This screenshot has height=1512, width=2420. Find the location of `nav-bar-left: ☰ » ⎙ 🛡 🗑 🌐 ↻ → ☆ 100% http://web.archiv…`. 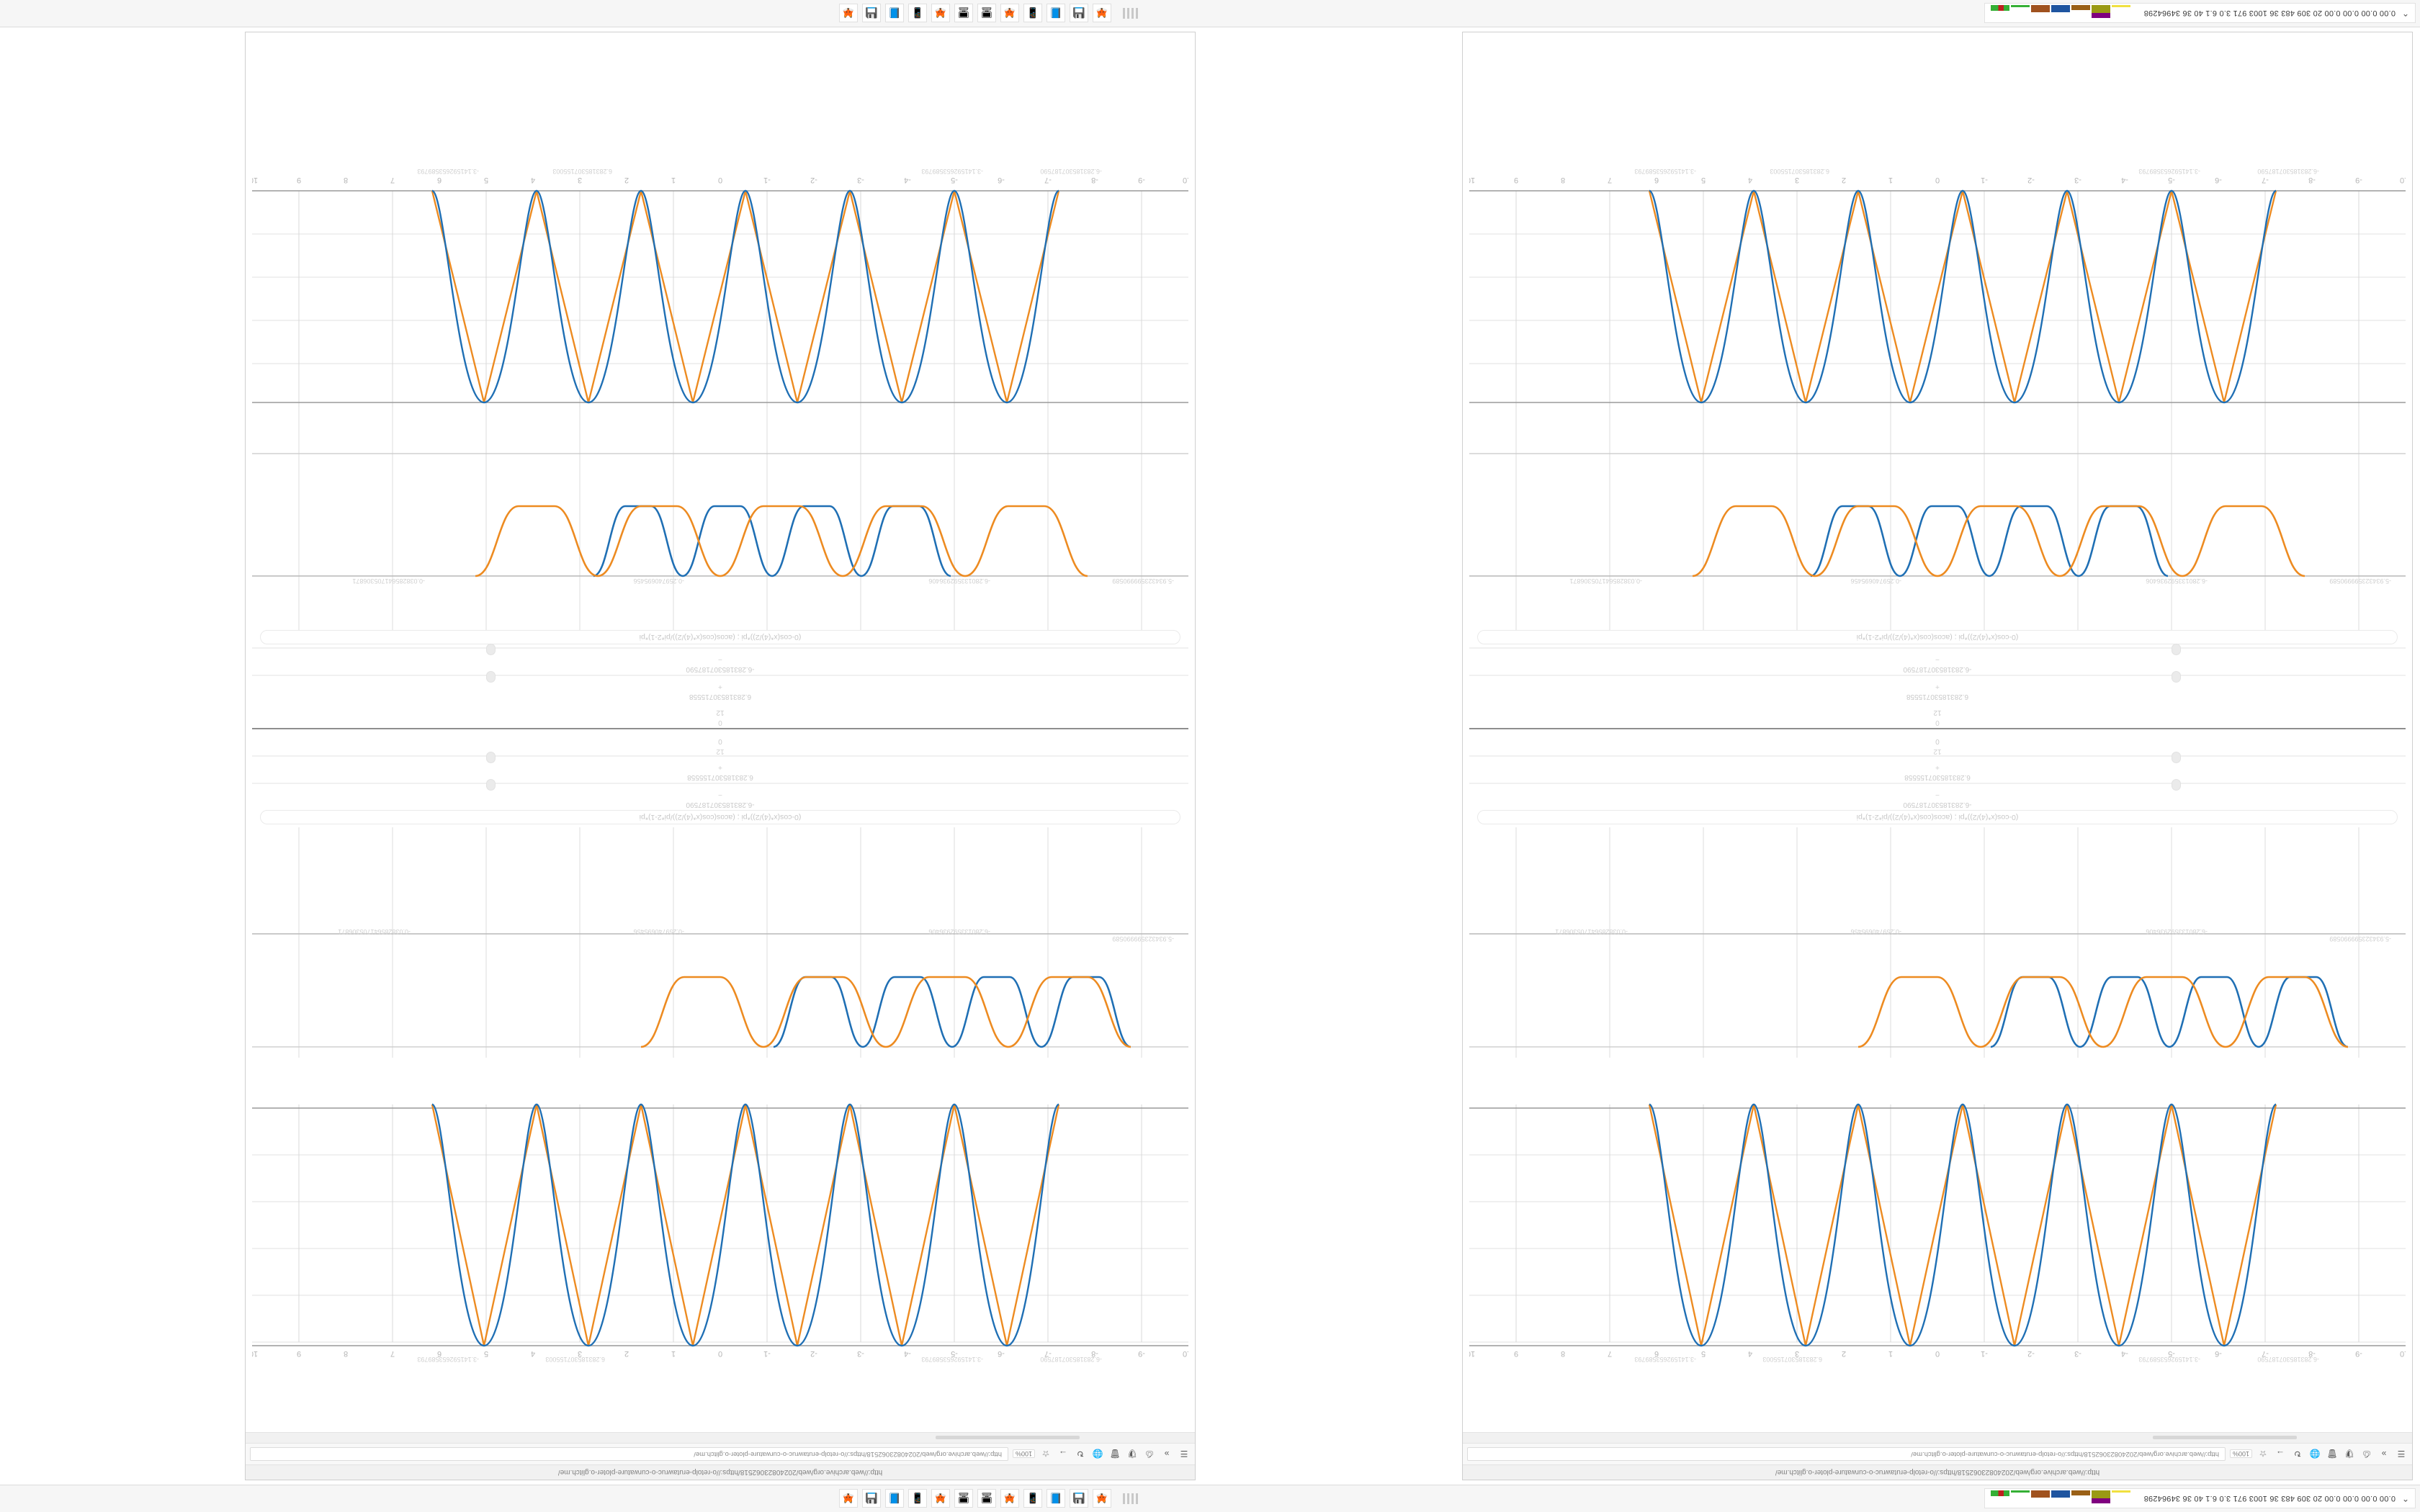

nav-bar-left: ☰ » ⎙ 🛡 🗑 🌐 ↻ → ☆ 100% http://web.archiv… is located at coordinates (1938, 1453).